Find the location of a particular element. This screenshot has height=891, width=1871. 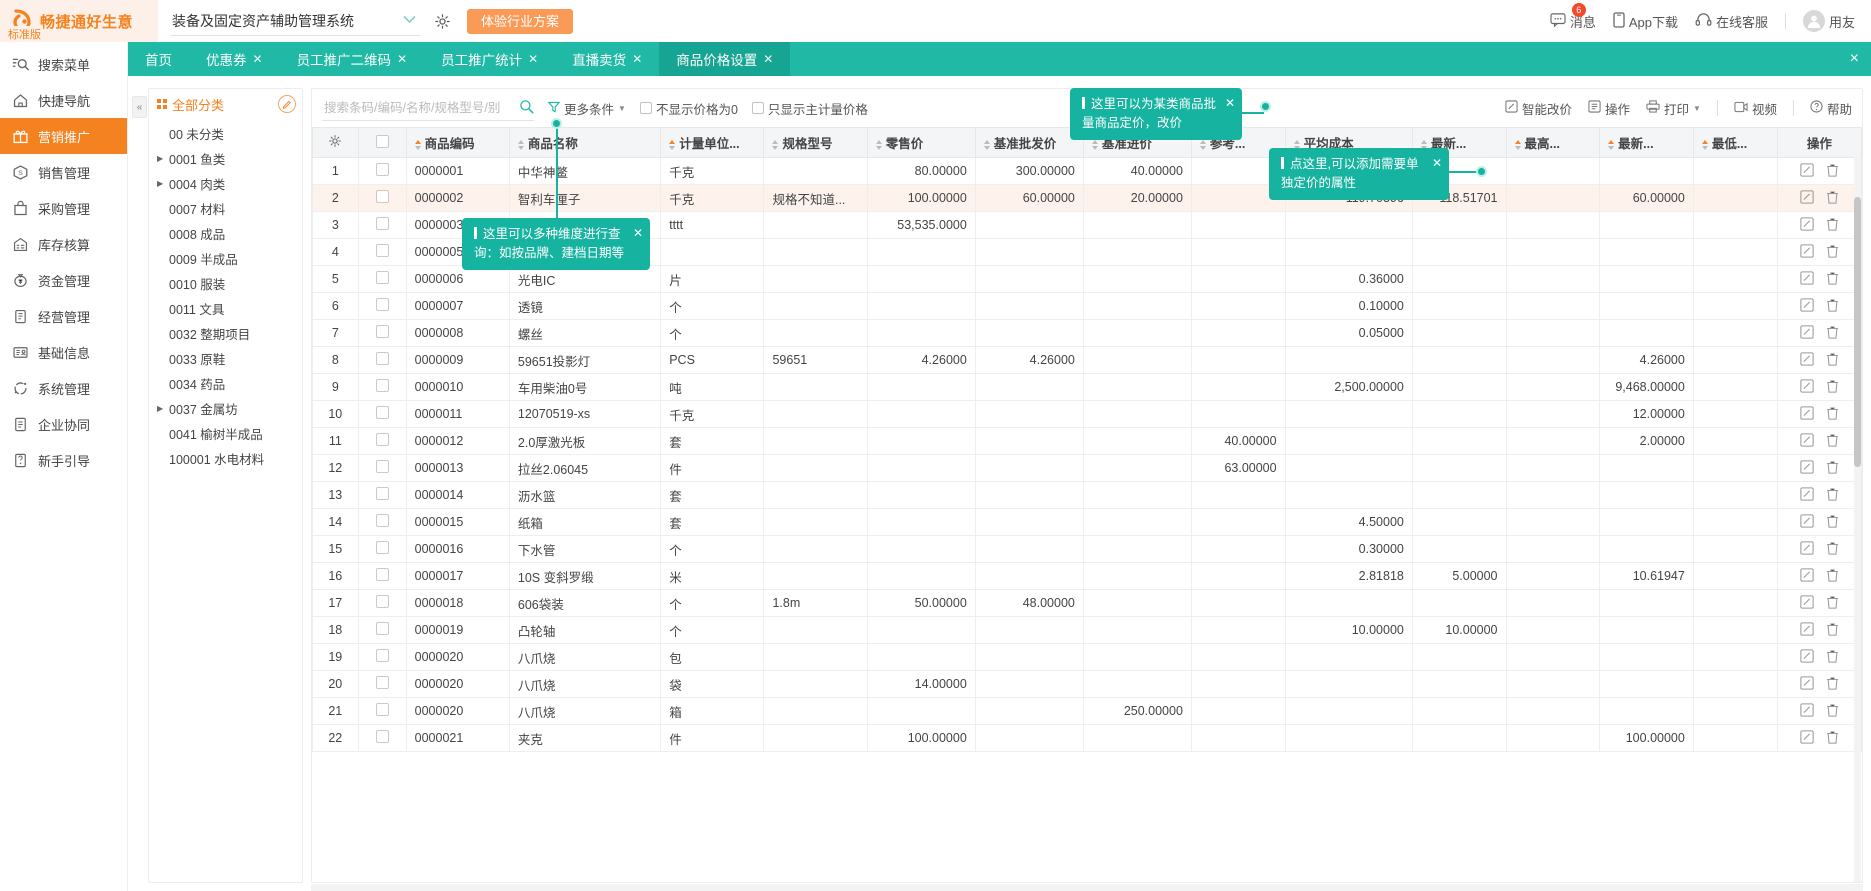

gear-icon is located at coordinates (335, 143).